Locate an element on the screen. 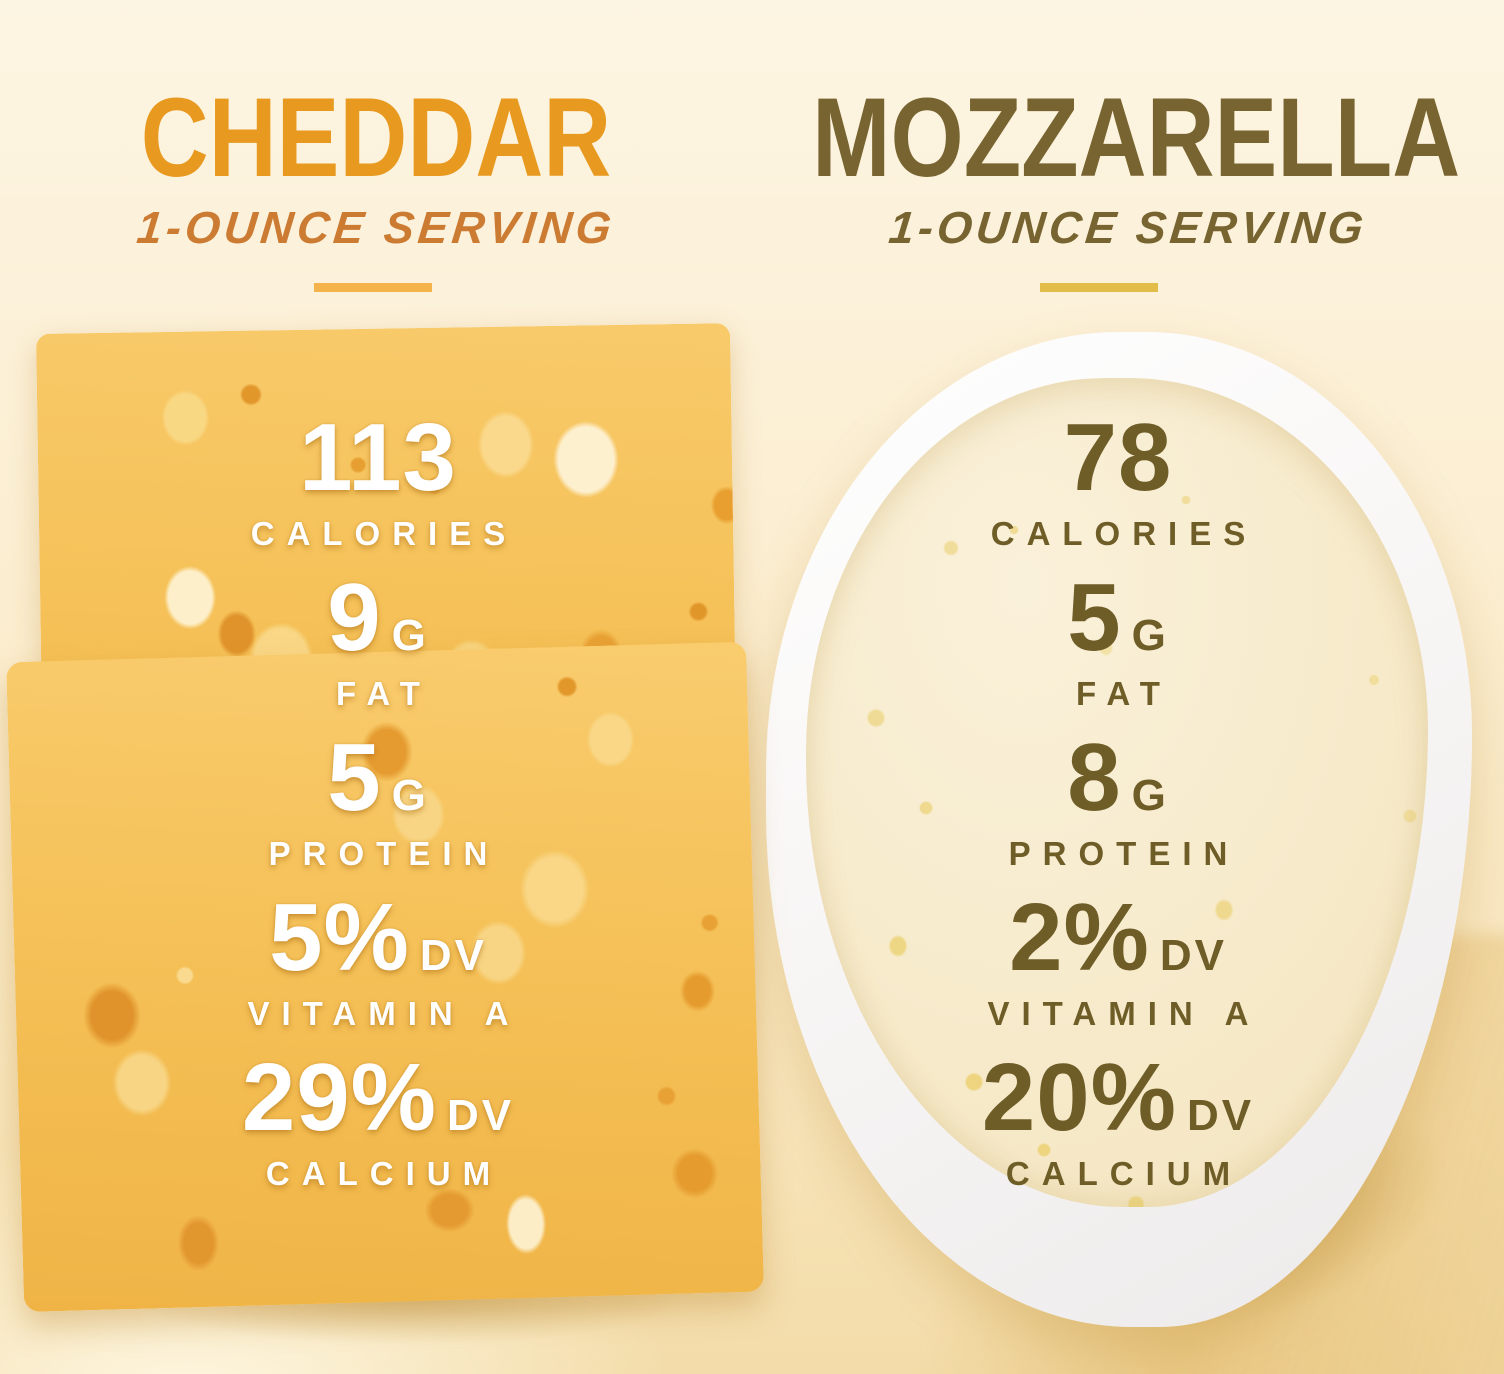 This screenshot has width=1504, height=1374. cheddar-stat-calories: 113 CALORIES is located at coordinates (378, 488).